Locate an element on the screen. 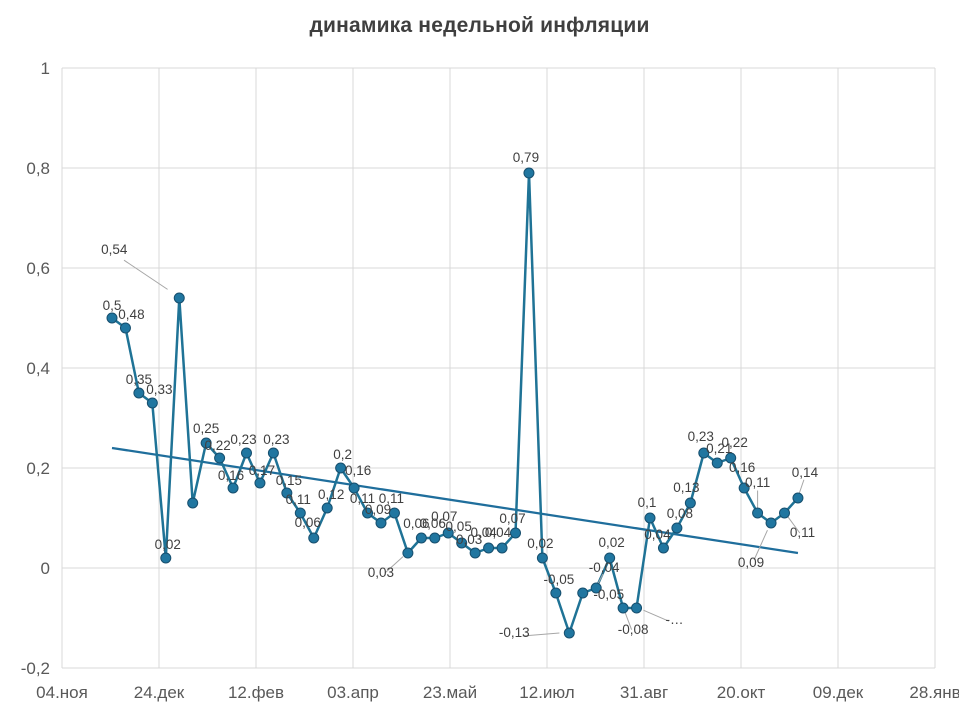 The height and width of the screenshot is (720, 959). data-point-label: 0,05 is located at coordinates (459, 526).